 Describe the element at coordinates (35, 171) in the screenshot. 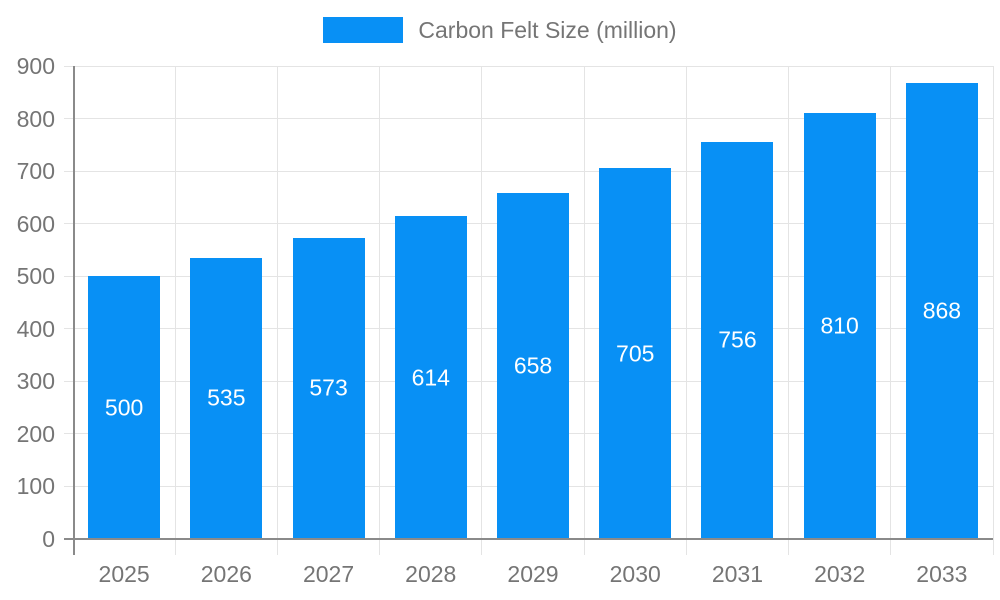

I see `y-tick-label: 700` at that location.